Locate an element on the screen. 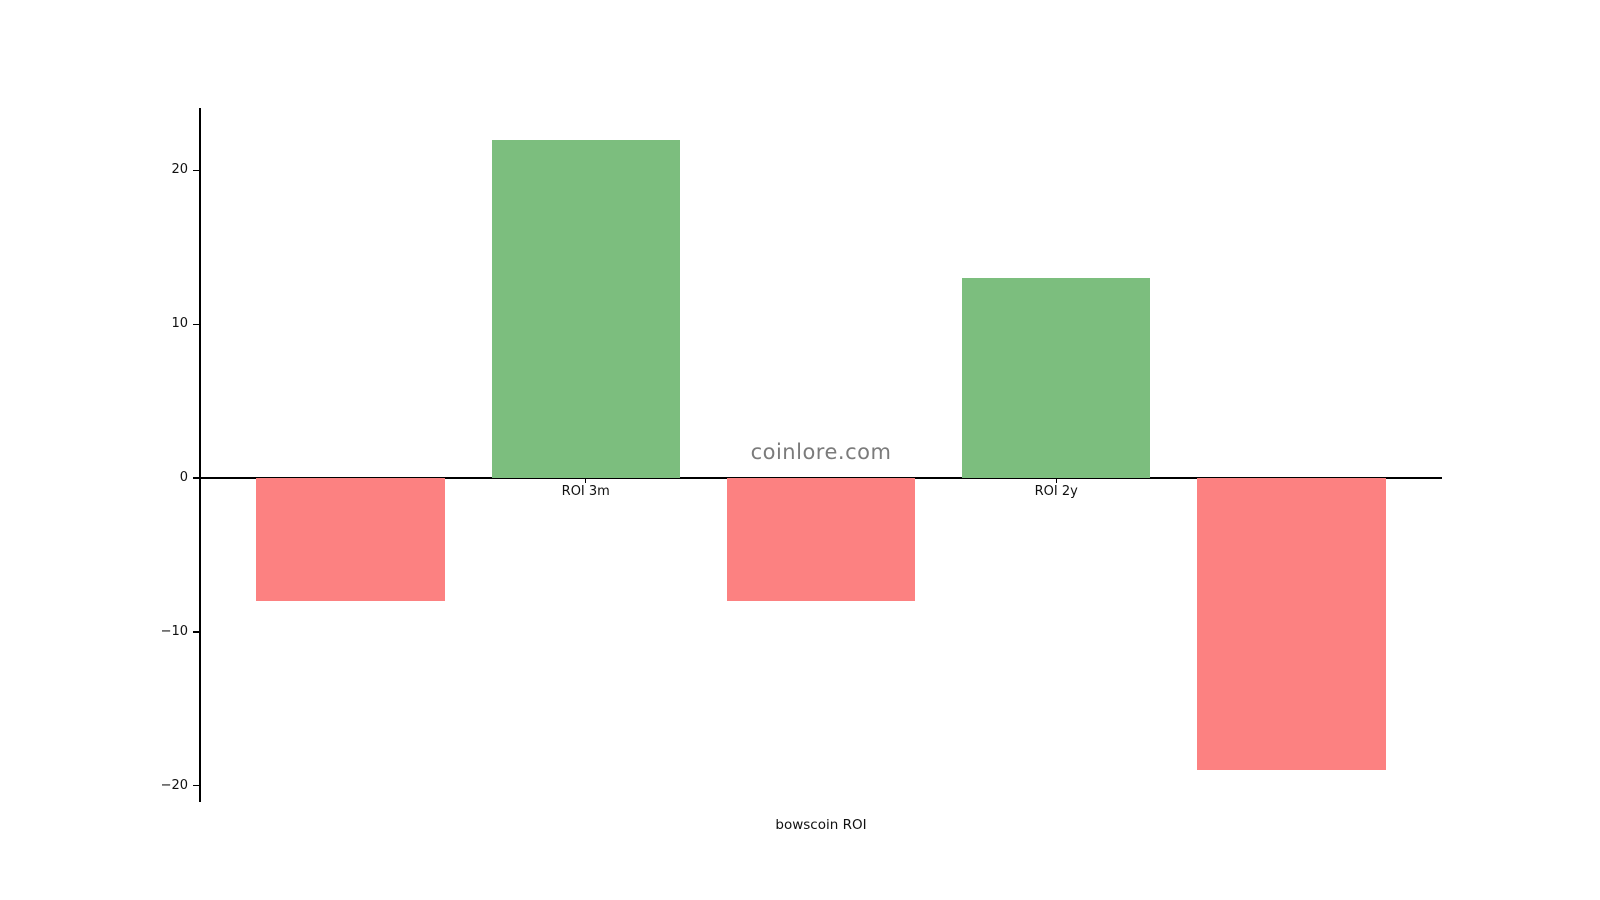  y-tick-label: 10 is located at coordinates (179, 324).